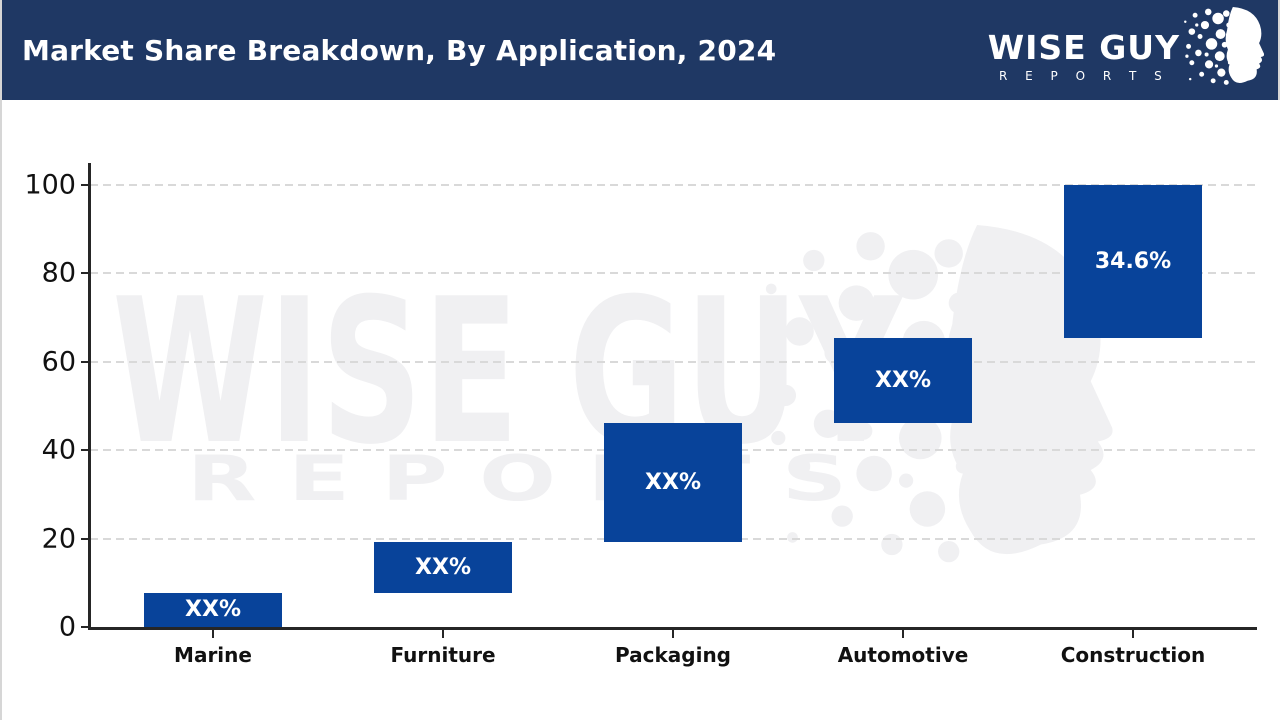 The image size is (1280, 720). Describe the element at coordinates (1083, 47) in the screenshot. I see `logo-wordmark: WISE GUY` at that location.